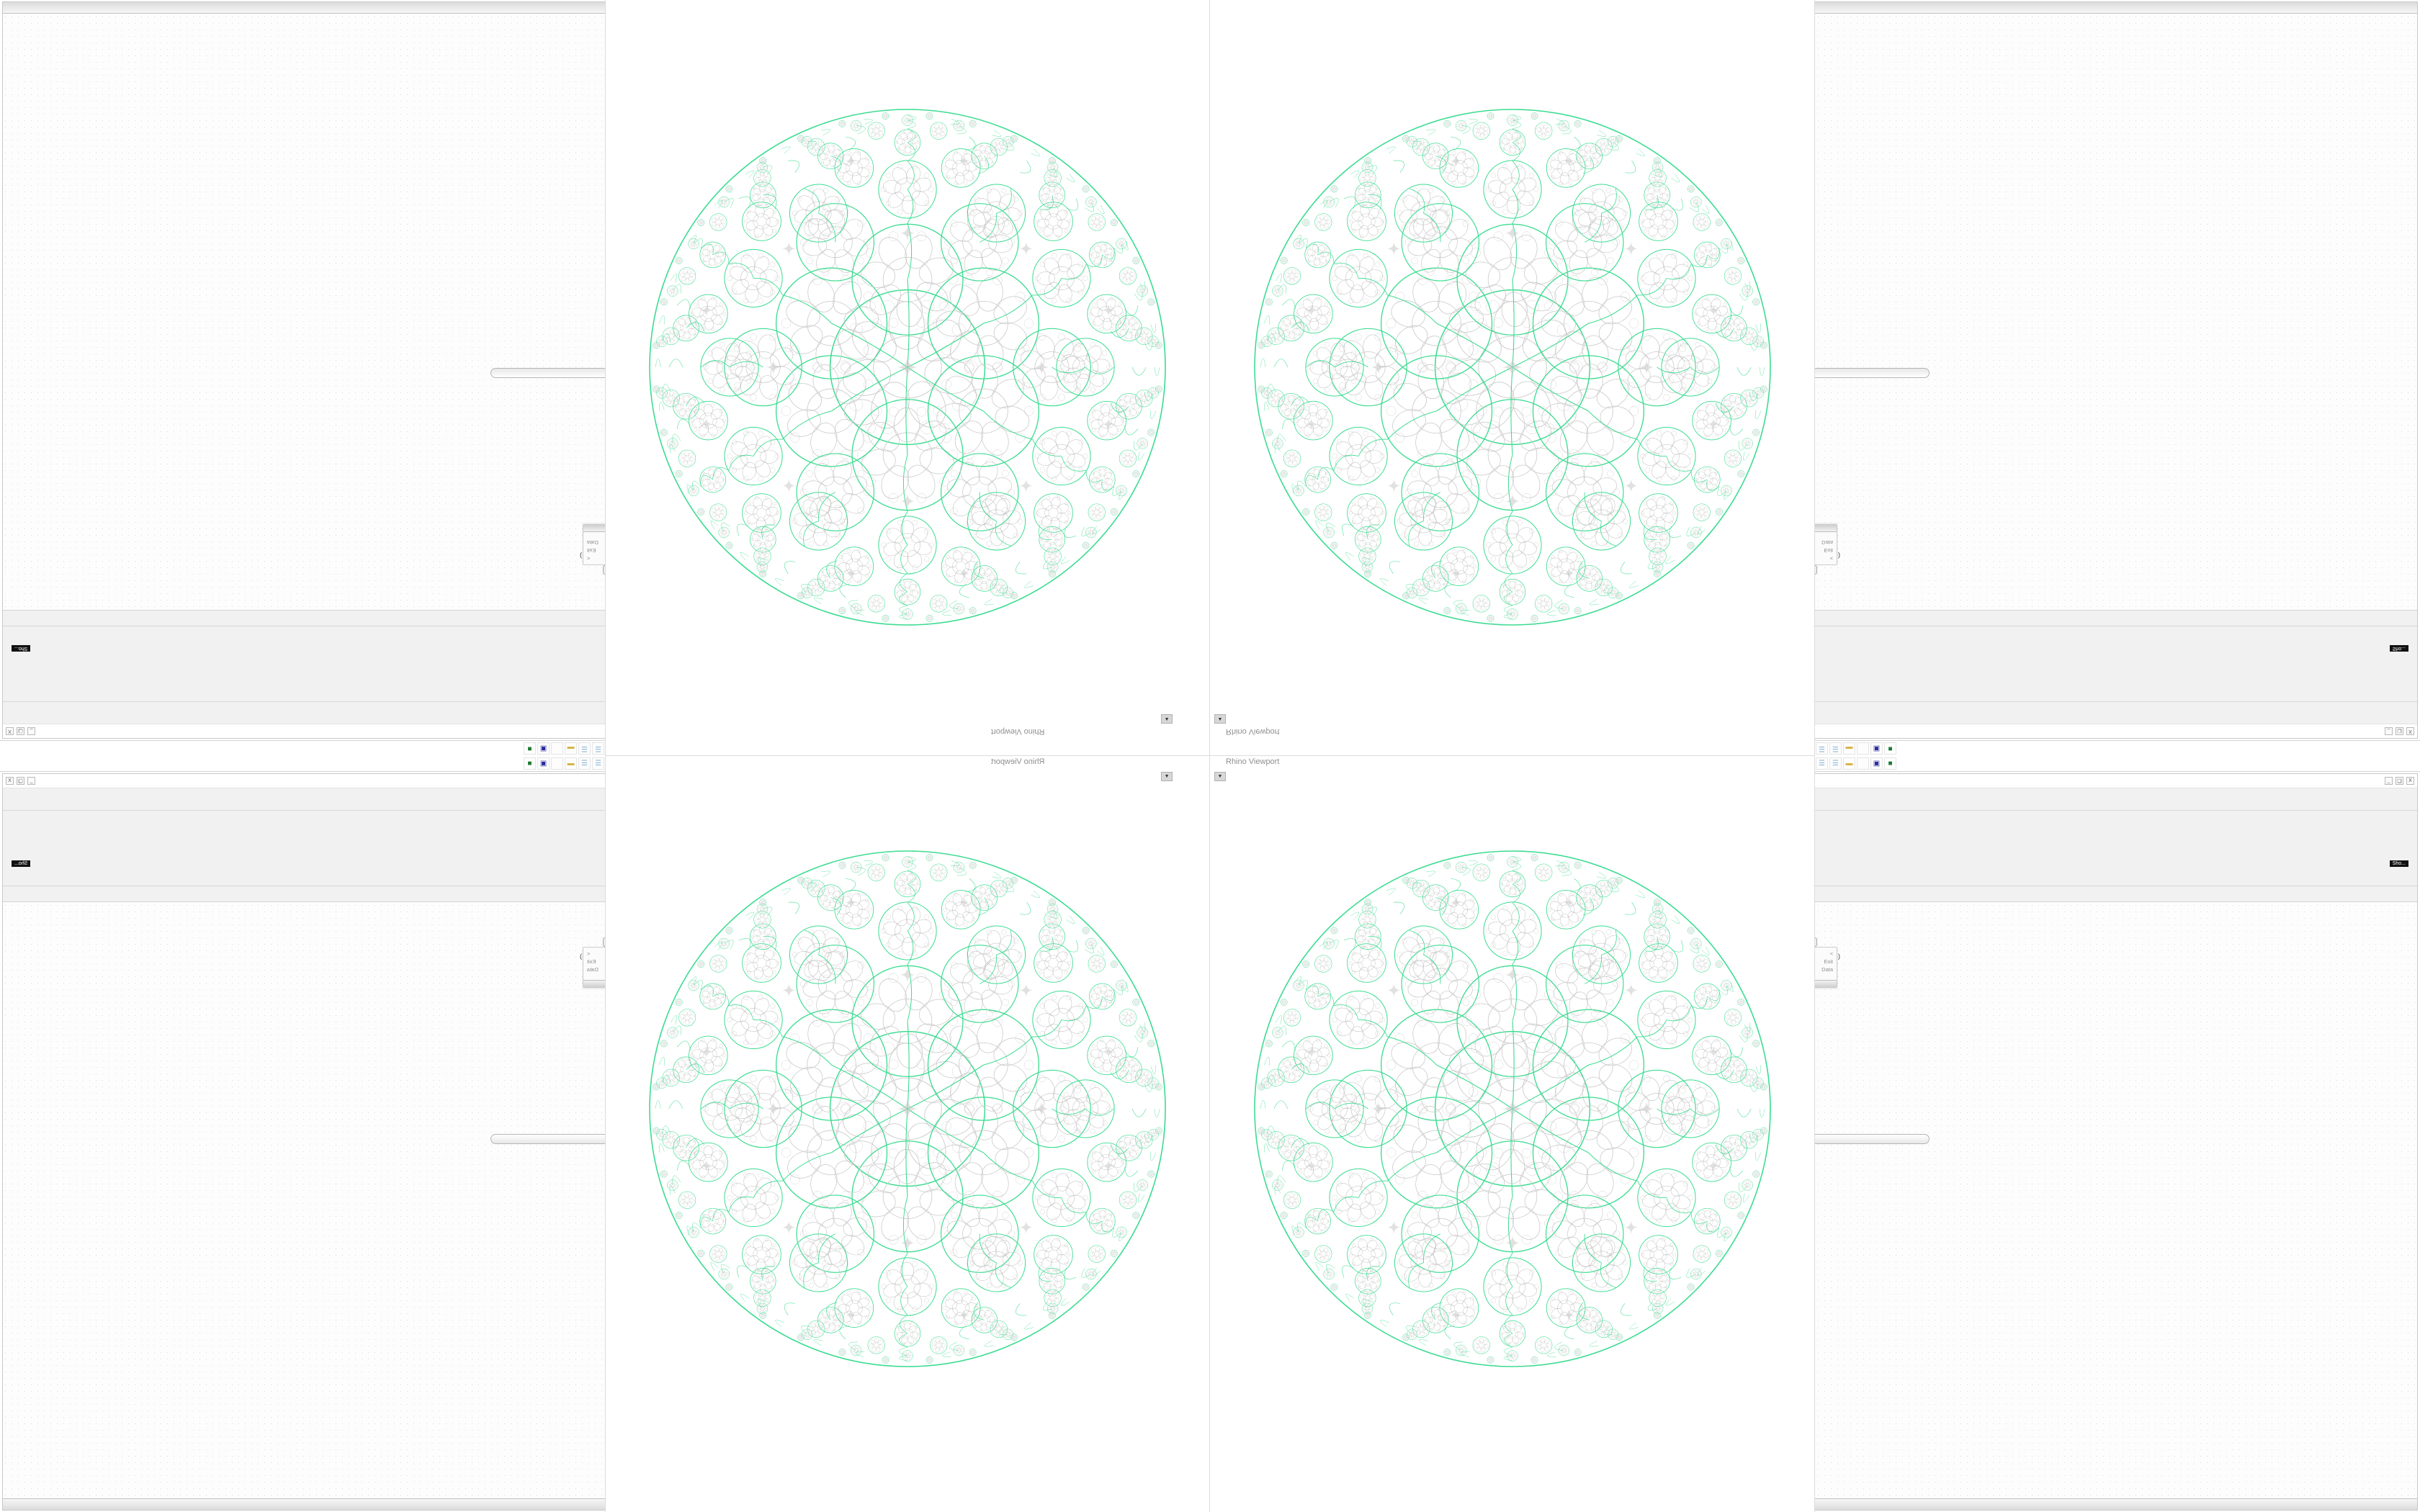  I want to click on rhino-viewport-label-bl: Rhino Viewport, so click(1018, 761).